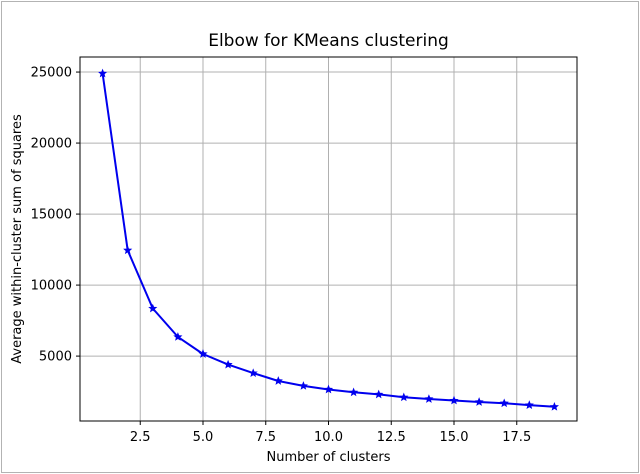 The image size is (640, 474). What do you see at coordinates (51, 215) in the screenshot?
I see `y-tick-label: 15000` at bounding box center [51, 215].